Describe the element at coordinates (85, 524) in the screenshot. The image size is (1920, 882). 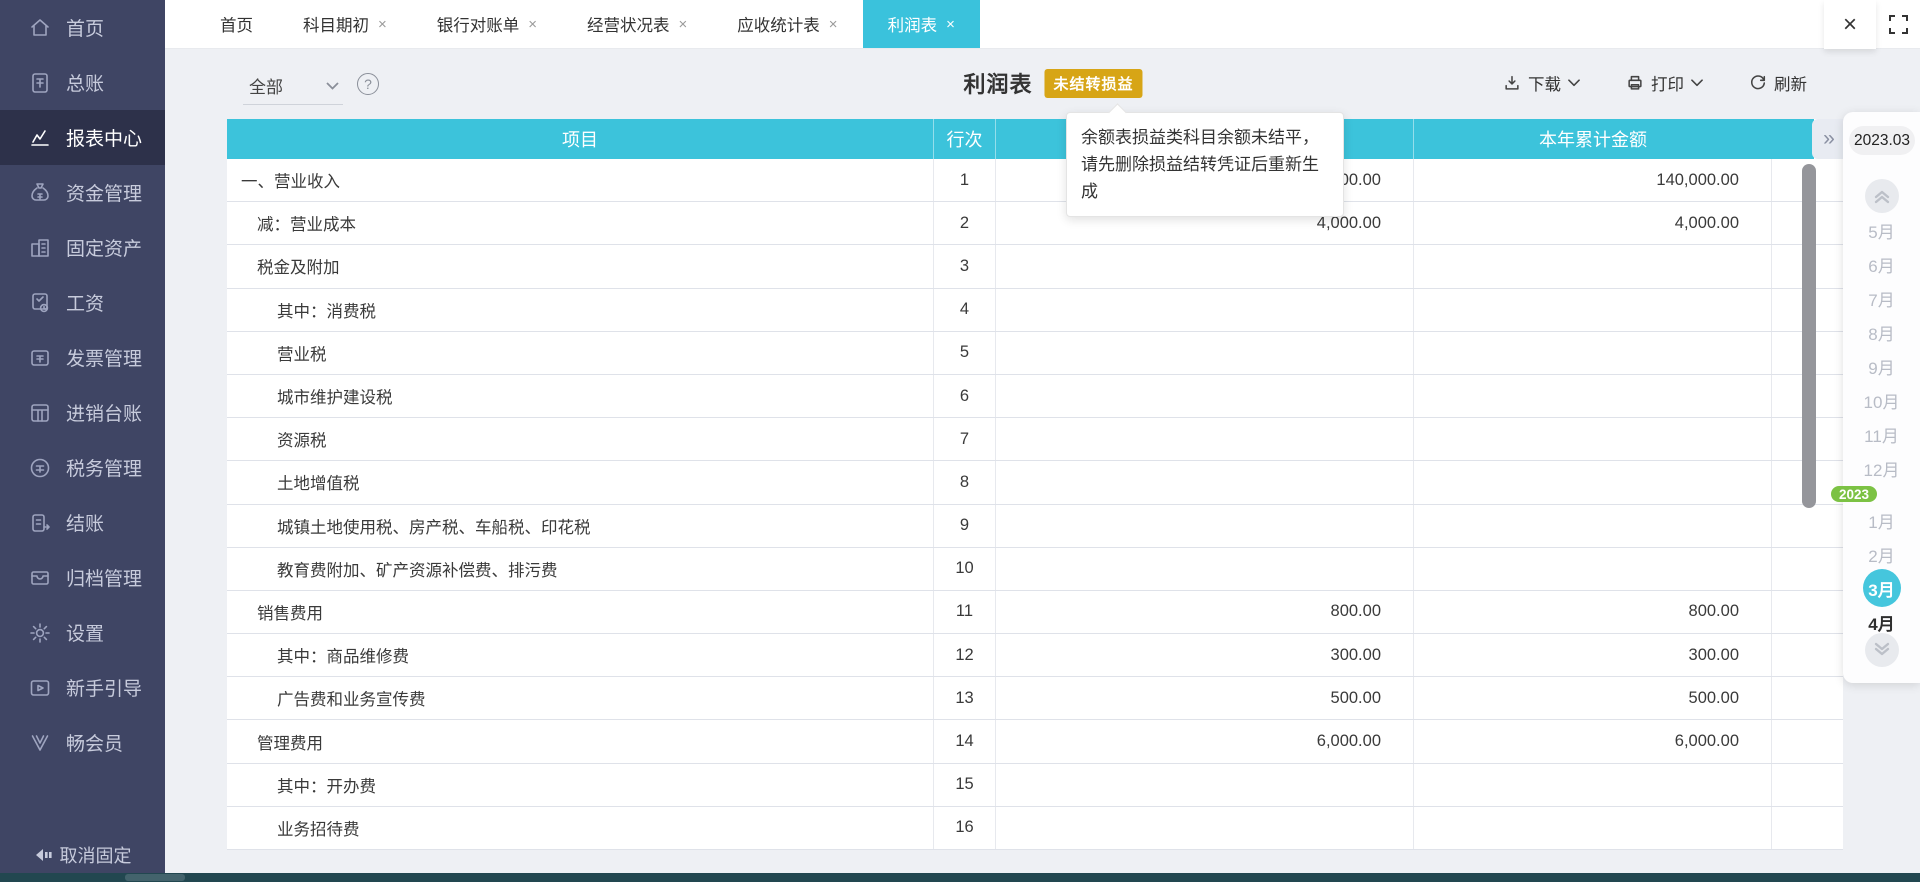
I see `sidebar-item-label: 结账` at that location.